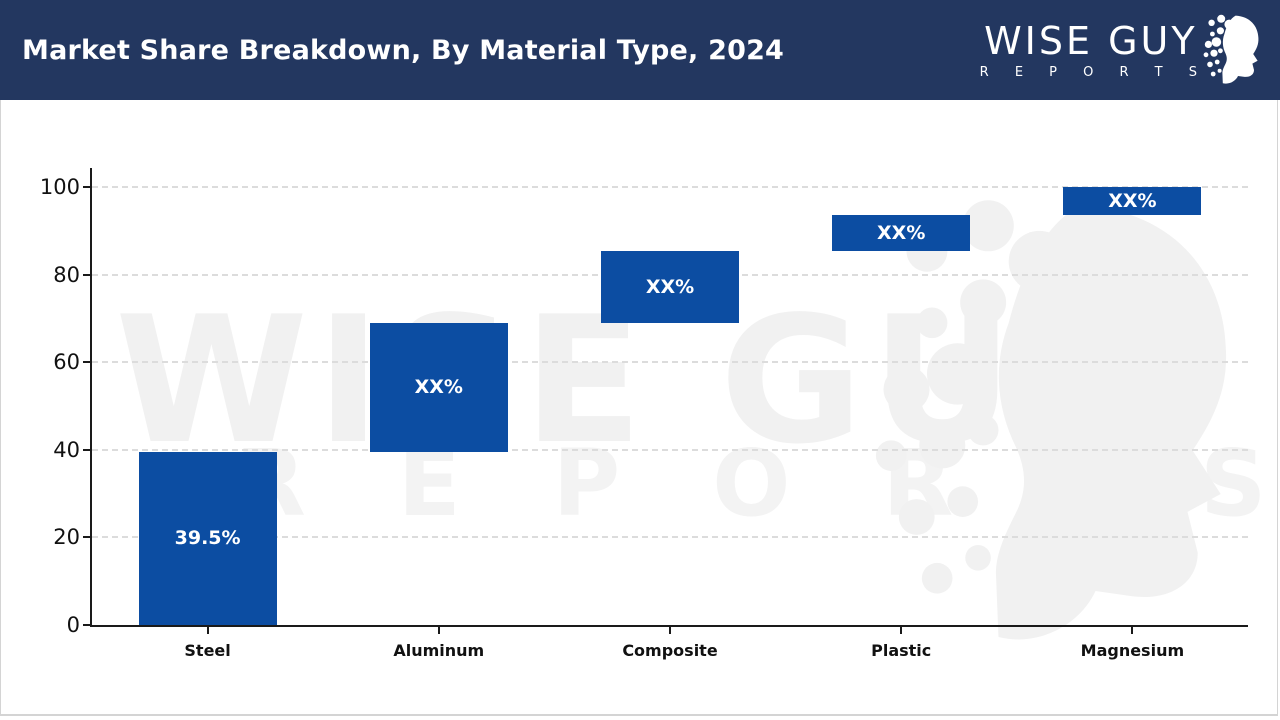 The width and height of the screenshot is (1280, 720). I want to click on x-axis-line, so click(669, 626).